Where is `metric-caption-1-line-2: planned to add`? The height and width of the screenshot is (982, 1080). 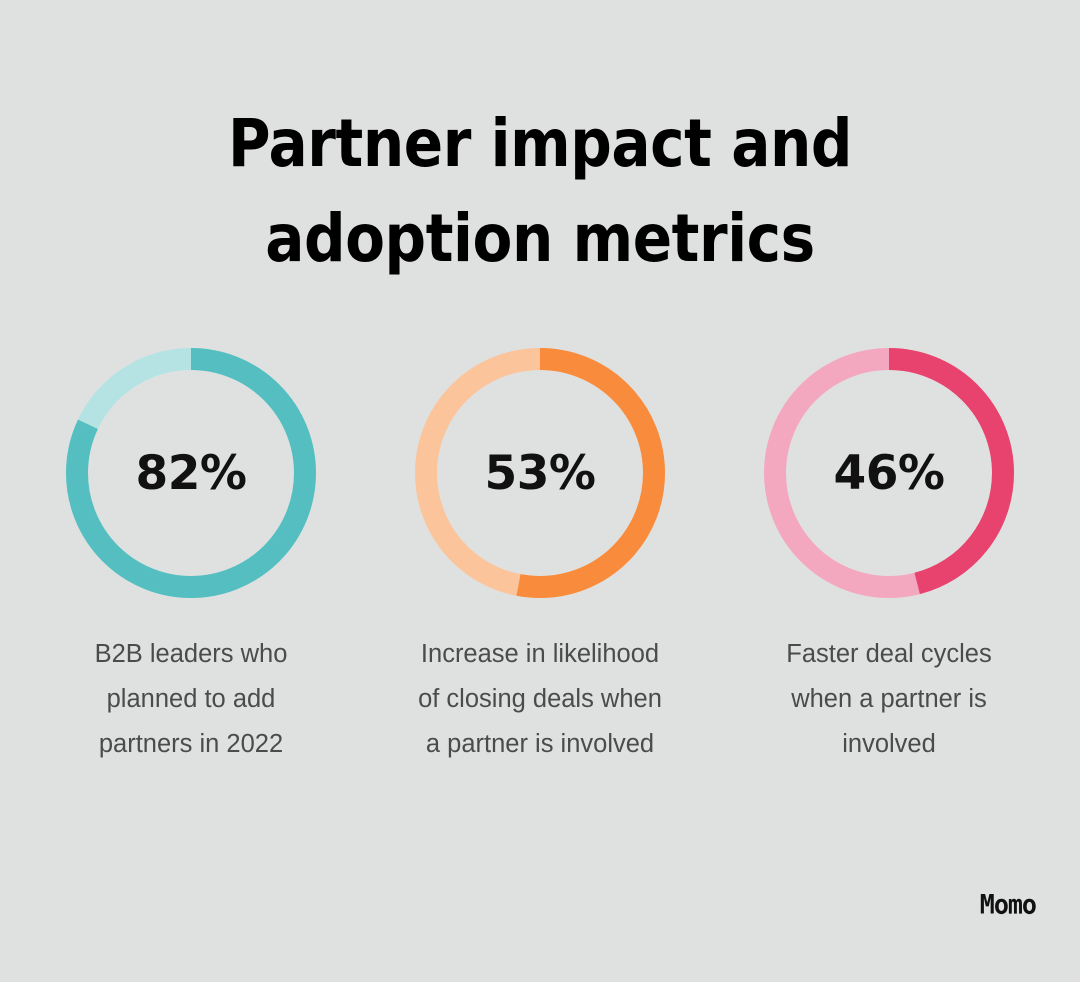
metric-caption-1-line-2: planned to add is located at coordinates (191, 699).